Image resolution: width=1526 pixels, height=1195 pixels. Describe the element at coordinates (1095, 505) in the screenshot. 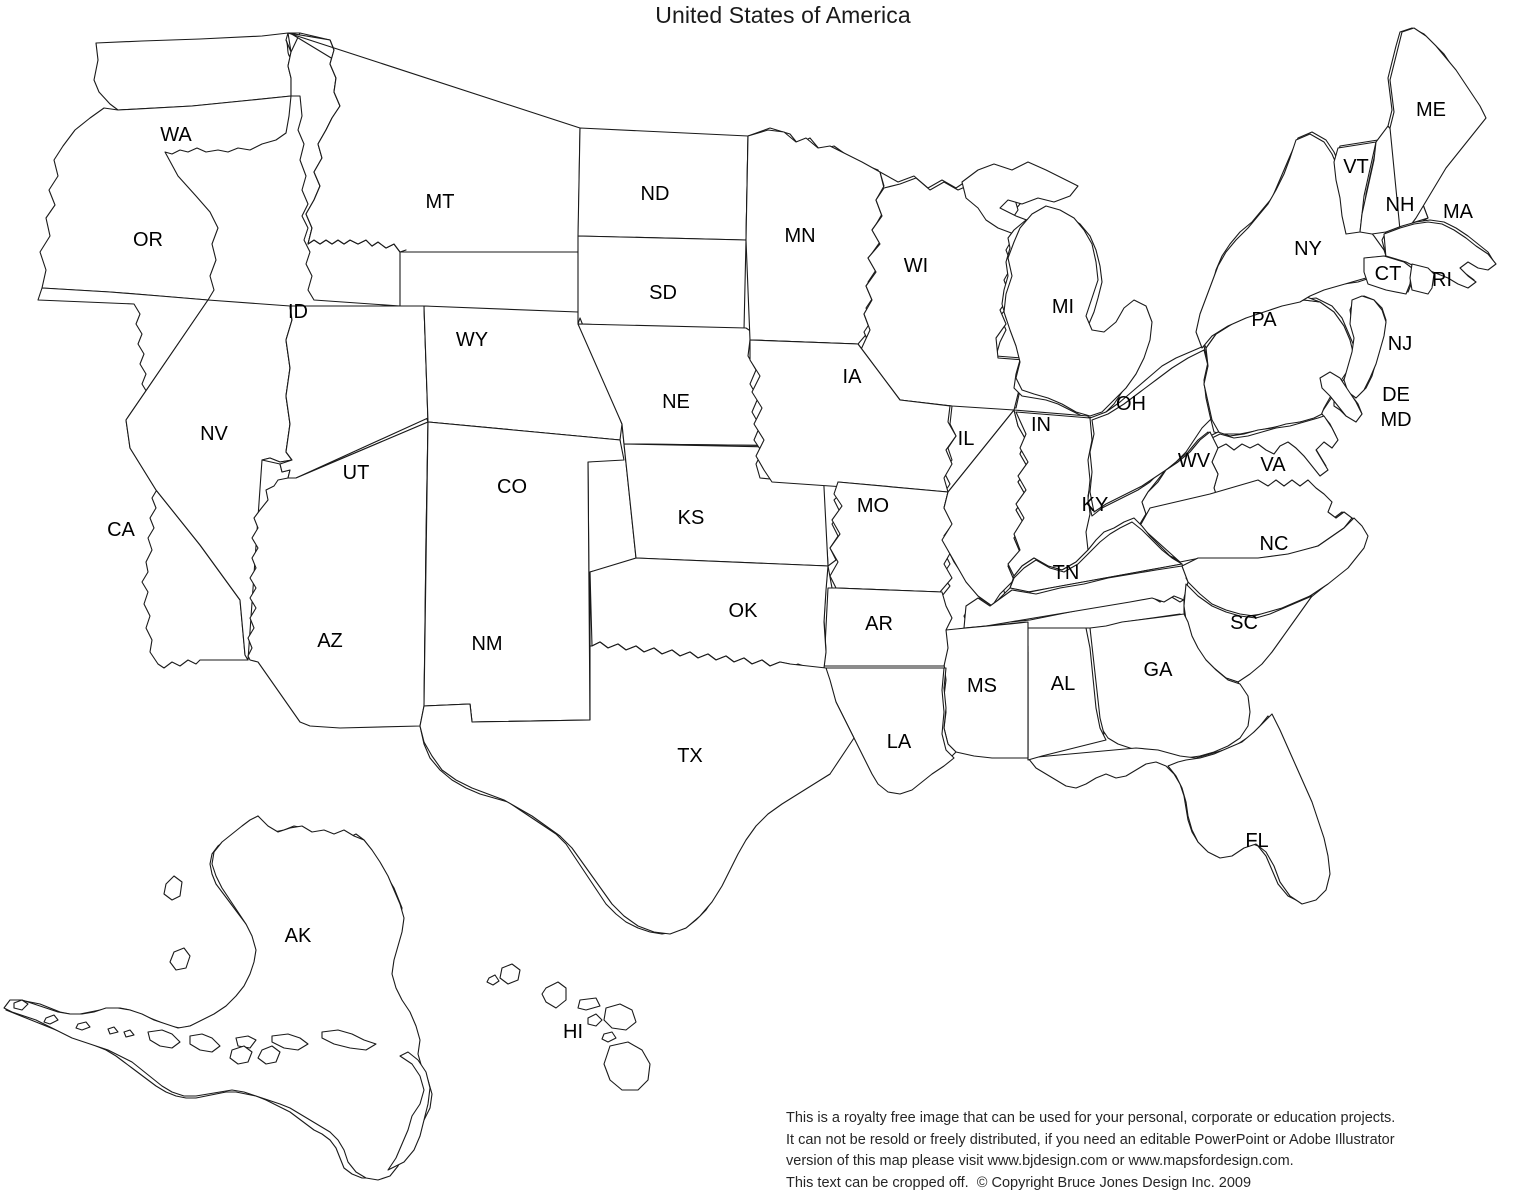

I see `state-label-KY: KY` at that location.